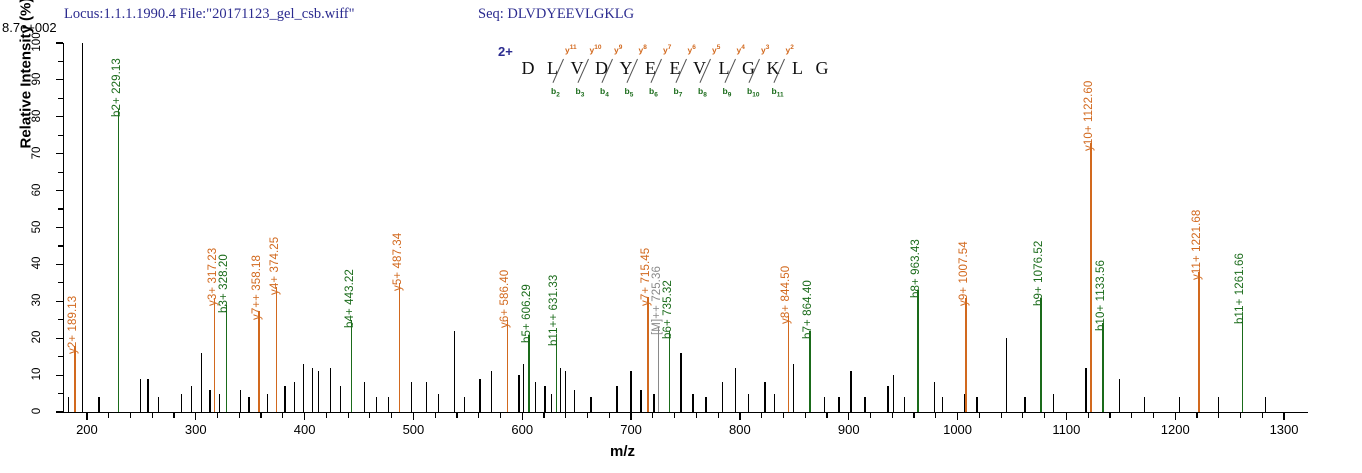 The height and width of the screenshot is (473, 1362). I want to click on peak-label: b3+ 328.20, so click(224, 283).